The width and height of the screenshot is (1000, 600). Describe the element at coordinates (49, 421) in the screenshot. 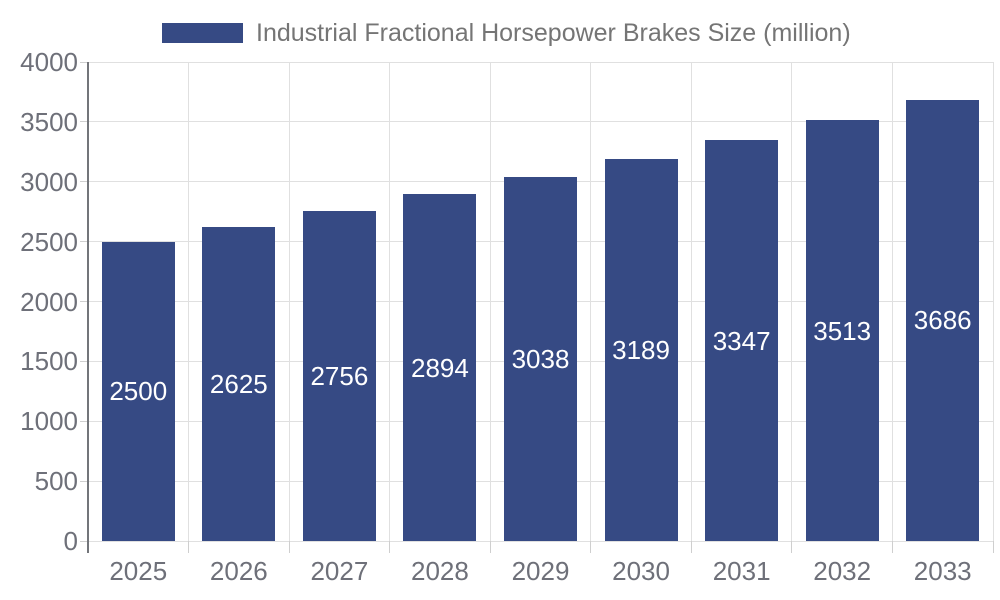

I see `y-tick-label: 1000` at that location.